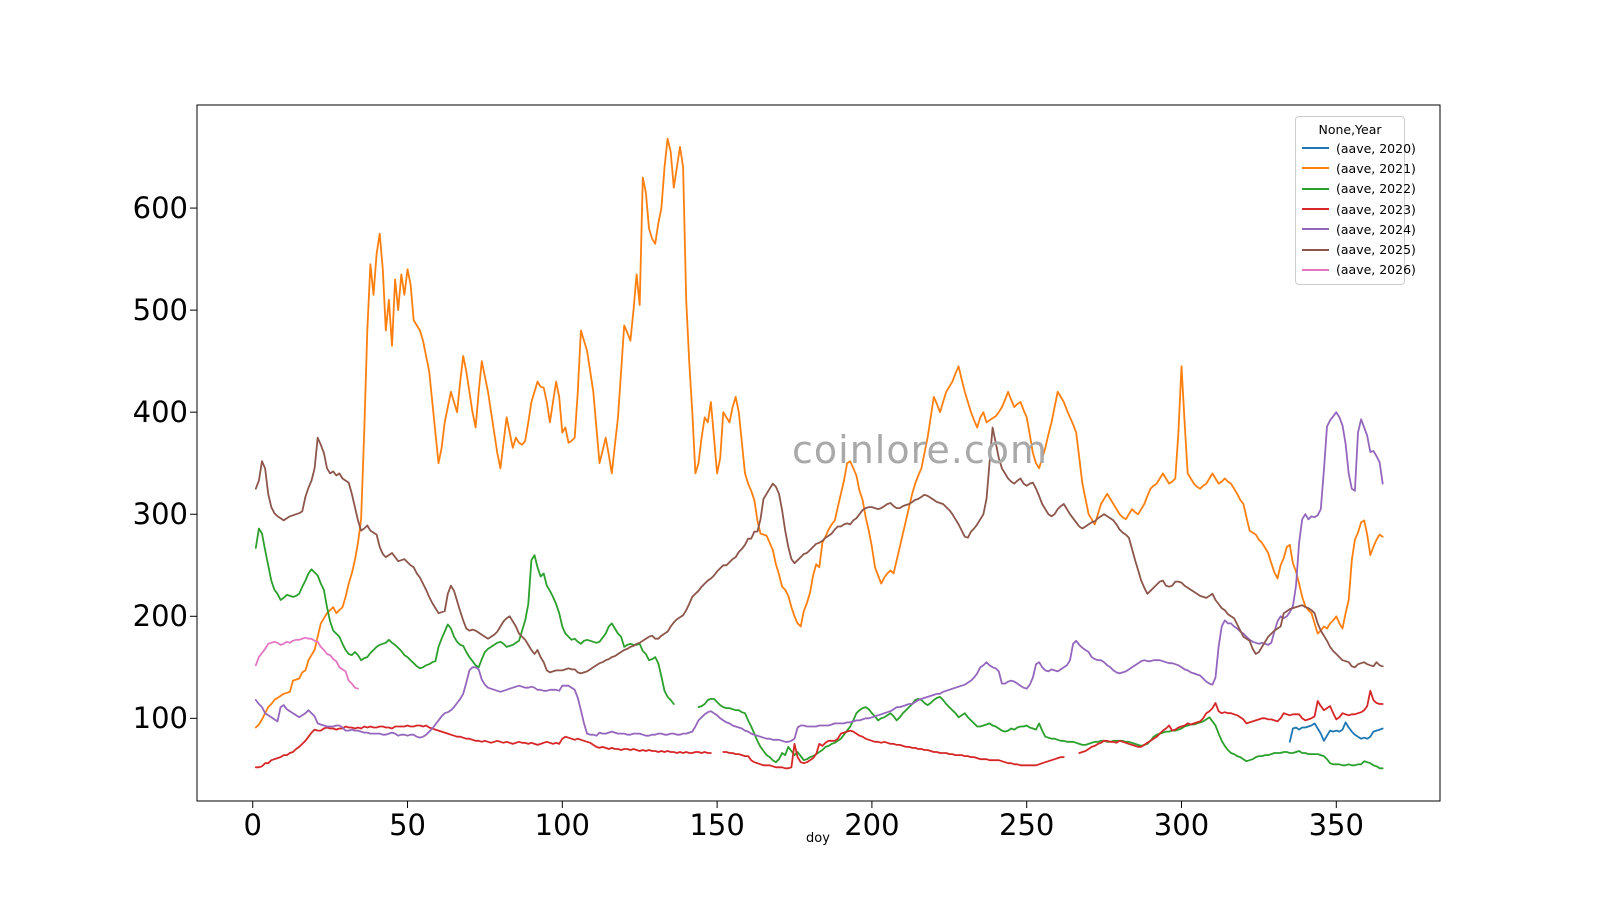 The image size is (1600, 900). What do you see at coordinates (1376, 189) in the screenshot?
I see `legend-item-label: (aave, 2022)` at bounding box center [1376, 189].